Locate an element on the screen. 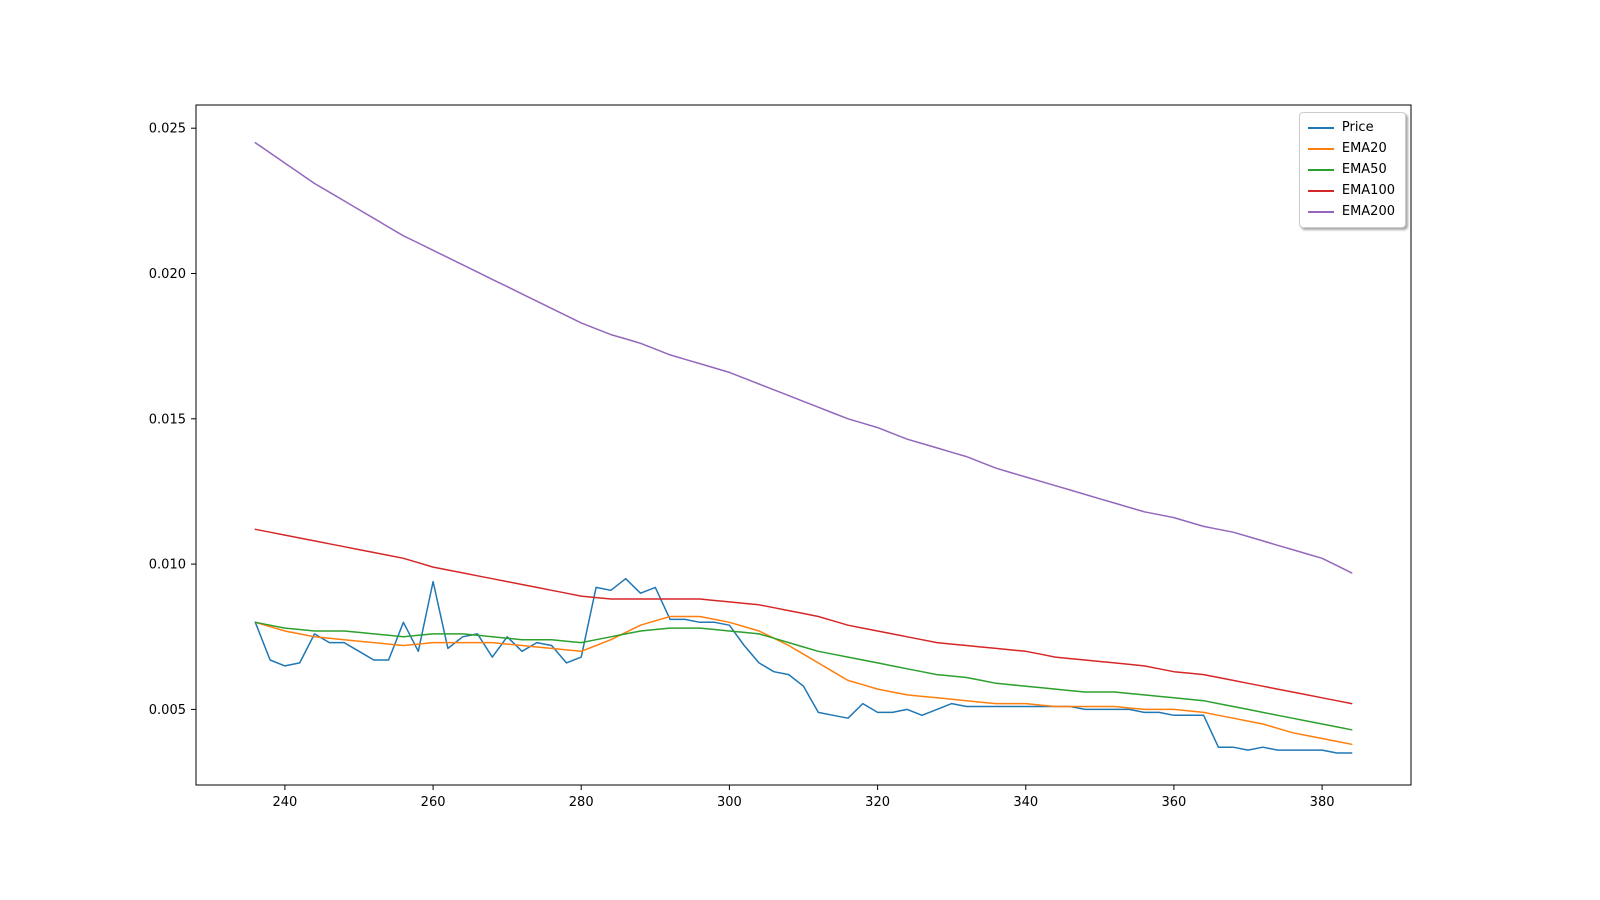 The height and width of the screenshot is (900, 1600). series-line-EMA50 is located at coordinates (803, 676).